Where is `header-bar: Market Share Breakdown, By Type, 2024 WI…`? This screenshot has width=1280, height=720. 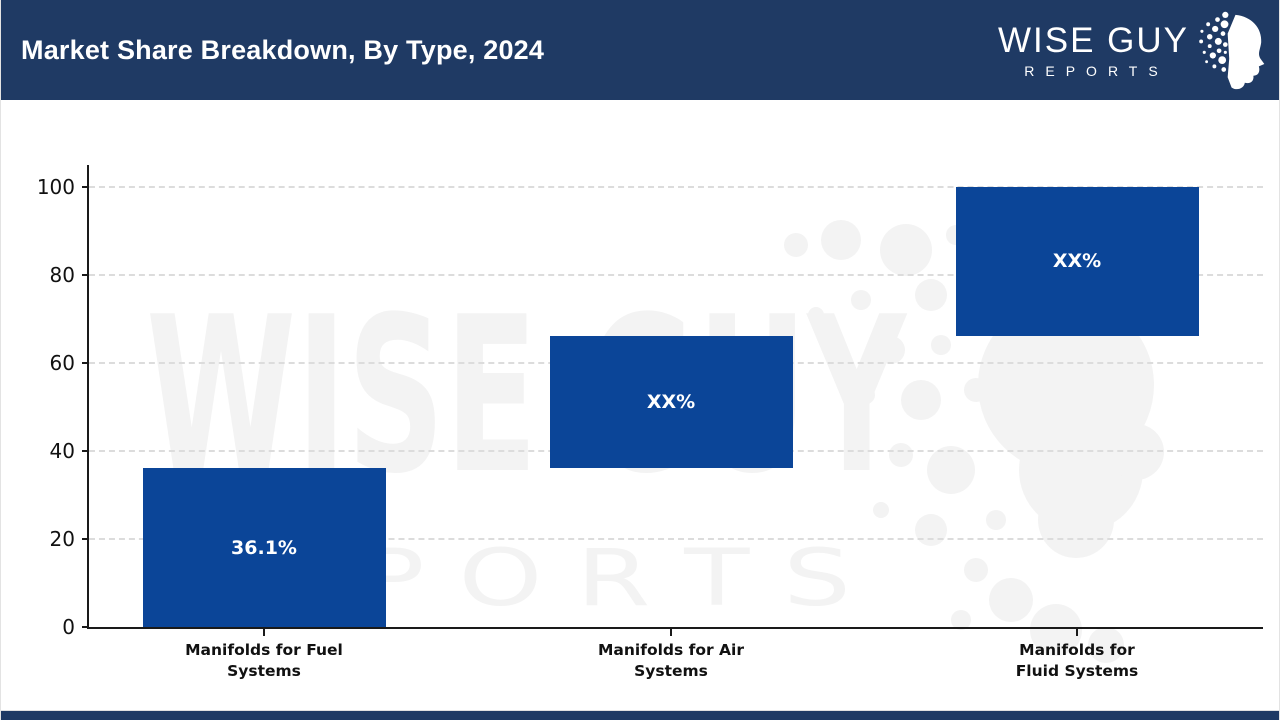 header-bar: Market Share Breakdown, By Type, 2024 WI… is located at coordinates (640, 50).